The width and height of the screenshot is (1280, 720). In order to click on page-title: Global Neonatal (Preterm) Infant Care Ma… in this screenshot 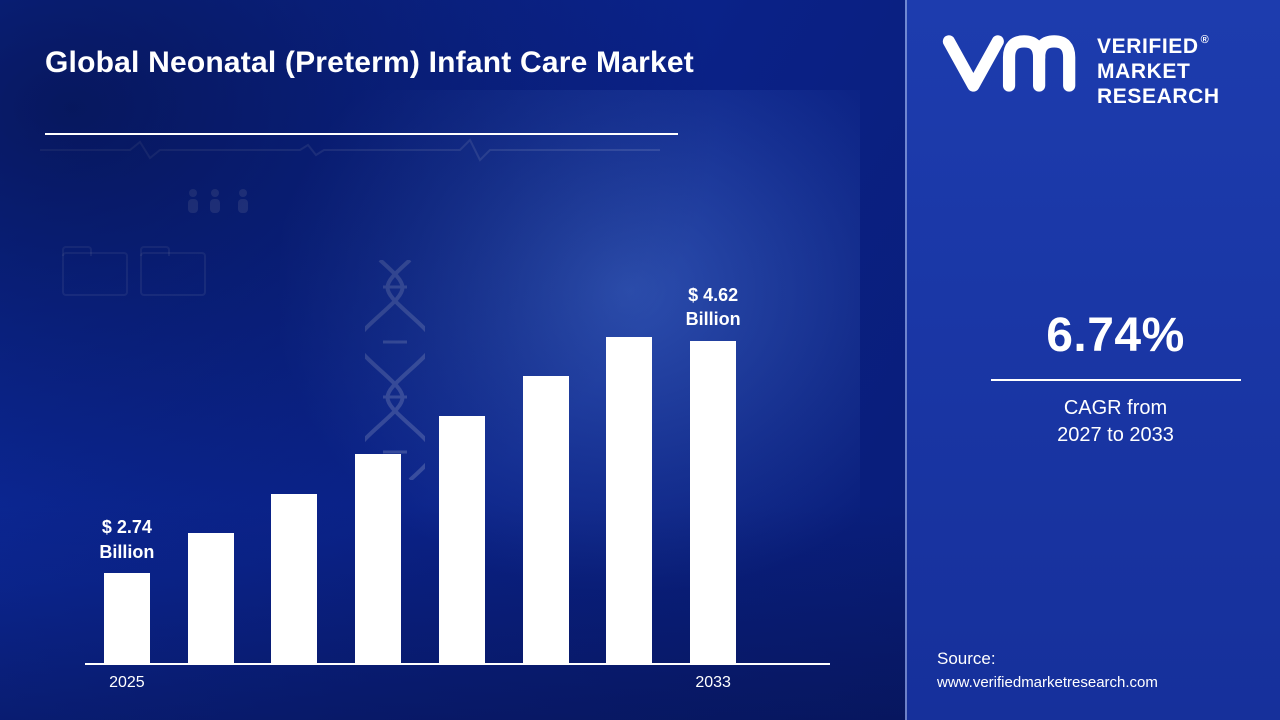, I will do `click(369, 62)`.